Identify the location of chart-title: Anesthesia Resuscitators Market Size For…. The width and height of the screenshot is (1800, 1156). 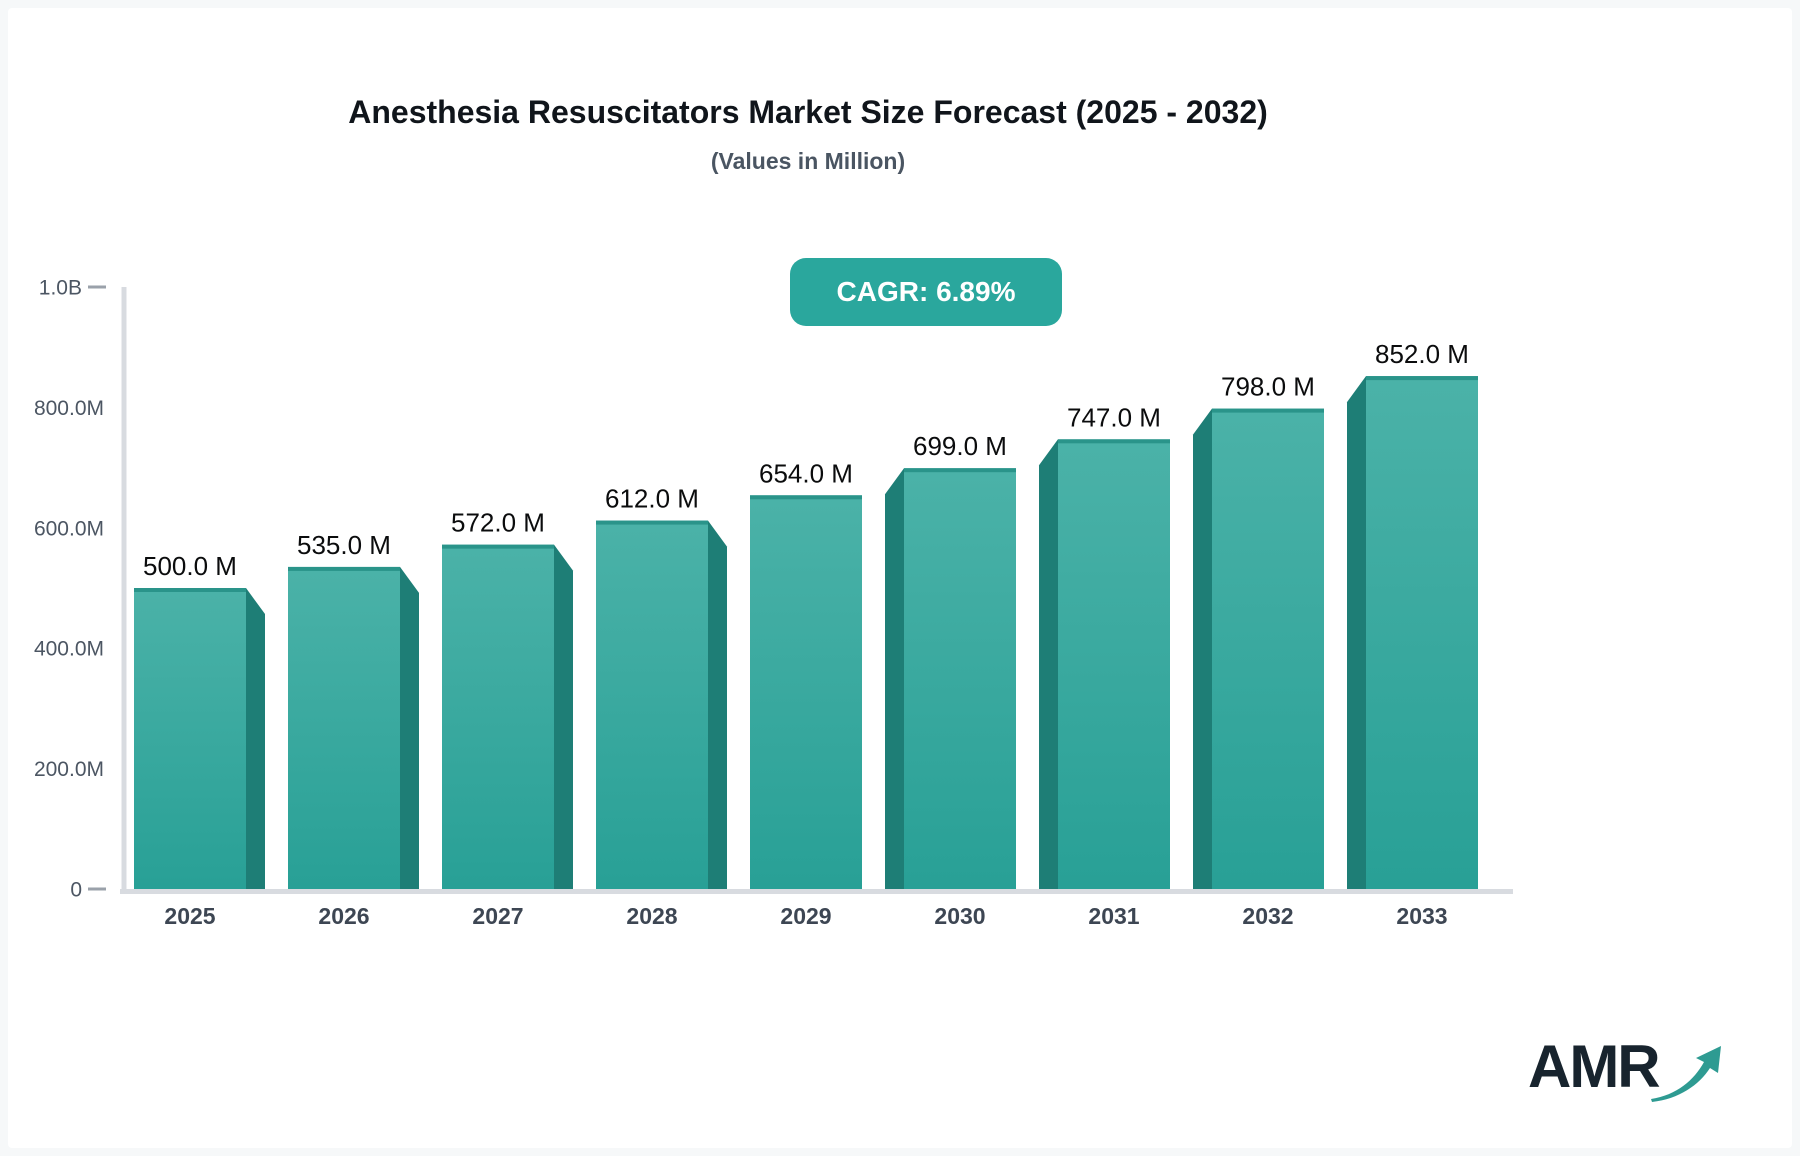
(808, 112).